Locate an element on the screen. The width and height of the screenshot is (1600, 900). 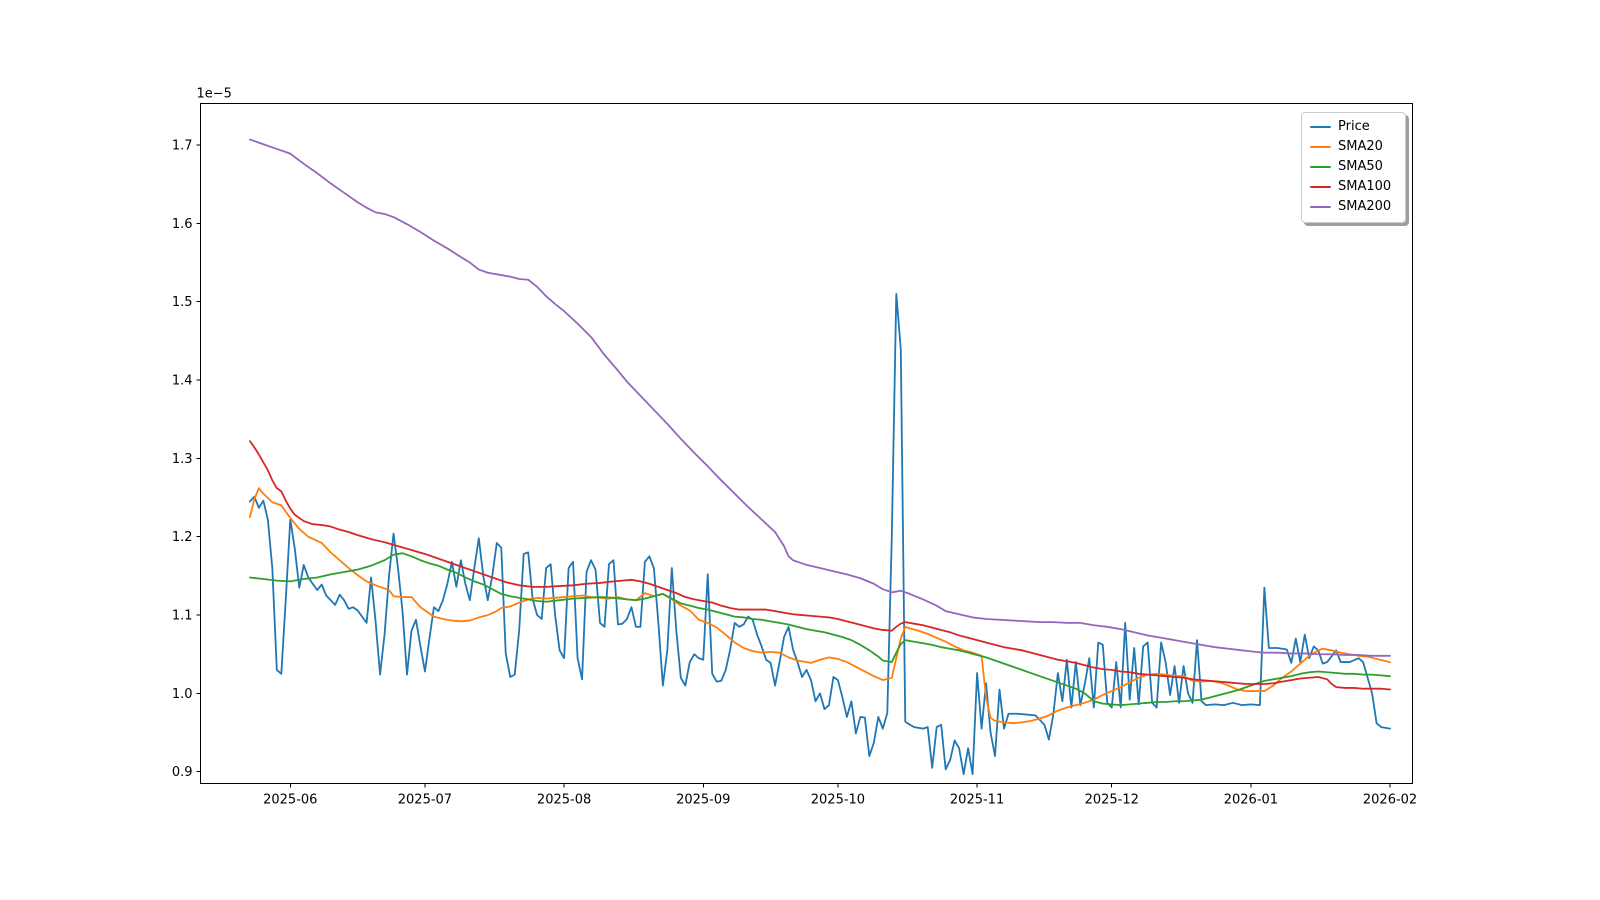
legend-label: SMA50 is located at coordinates (1360, 166).